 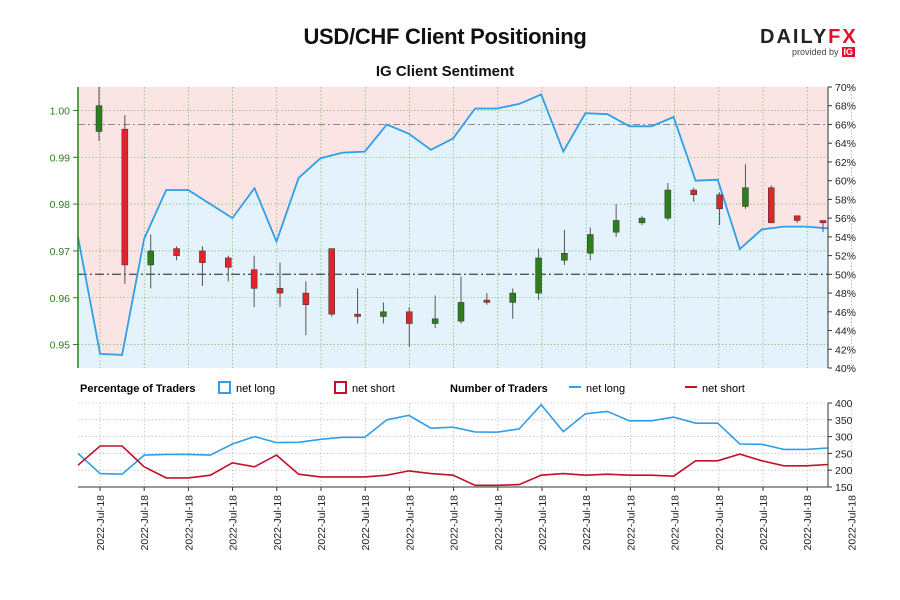 I want to click on percent-tick-label: 50%, so click(x=845, y=275).